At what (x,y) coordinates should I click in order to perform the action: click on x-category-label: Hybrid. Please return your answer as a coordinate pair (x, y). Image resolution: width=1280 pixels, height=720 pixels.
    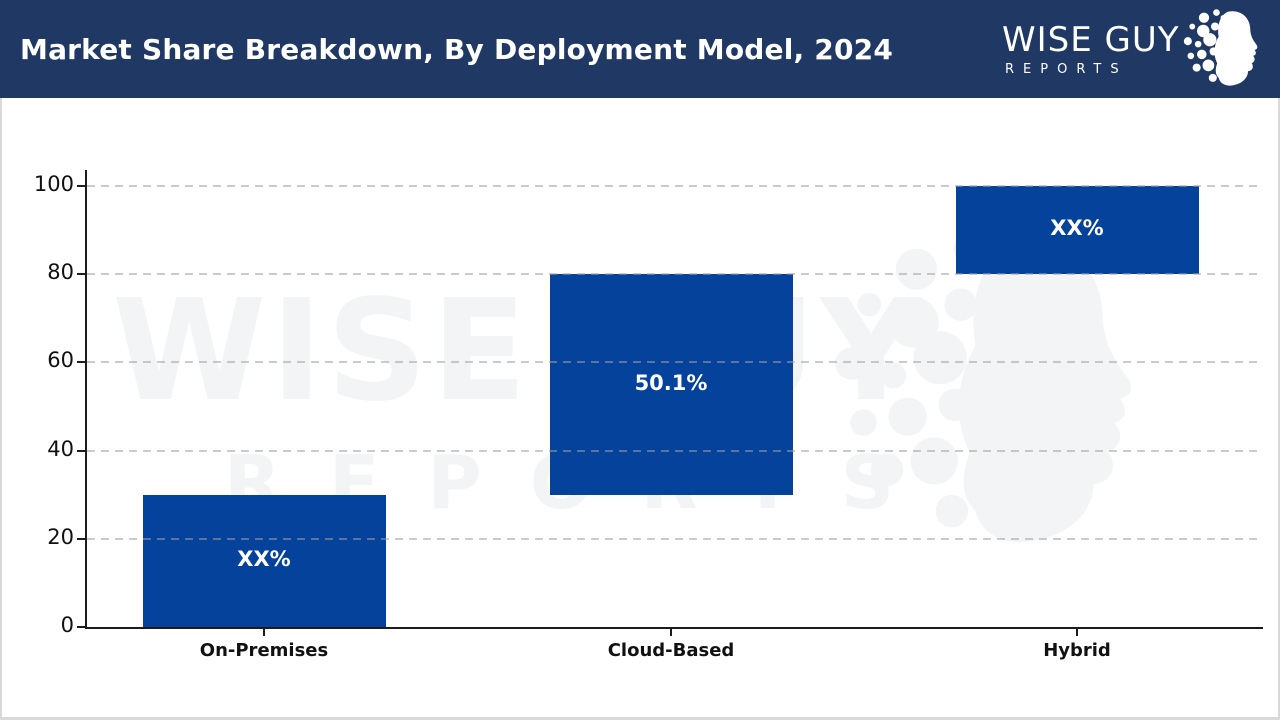
    Looking at the image, I should click on (1077, 650).